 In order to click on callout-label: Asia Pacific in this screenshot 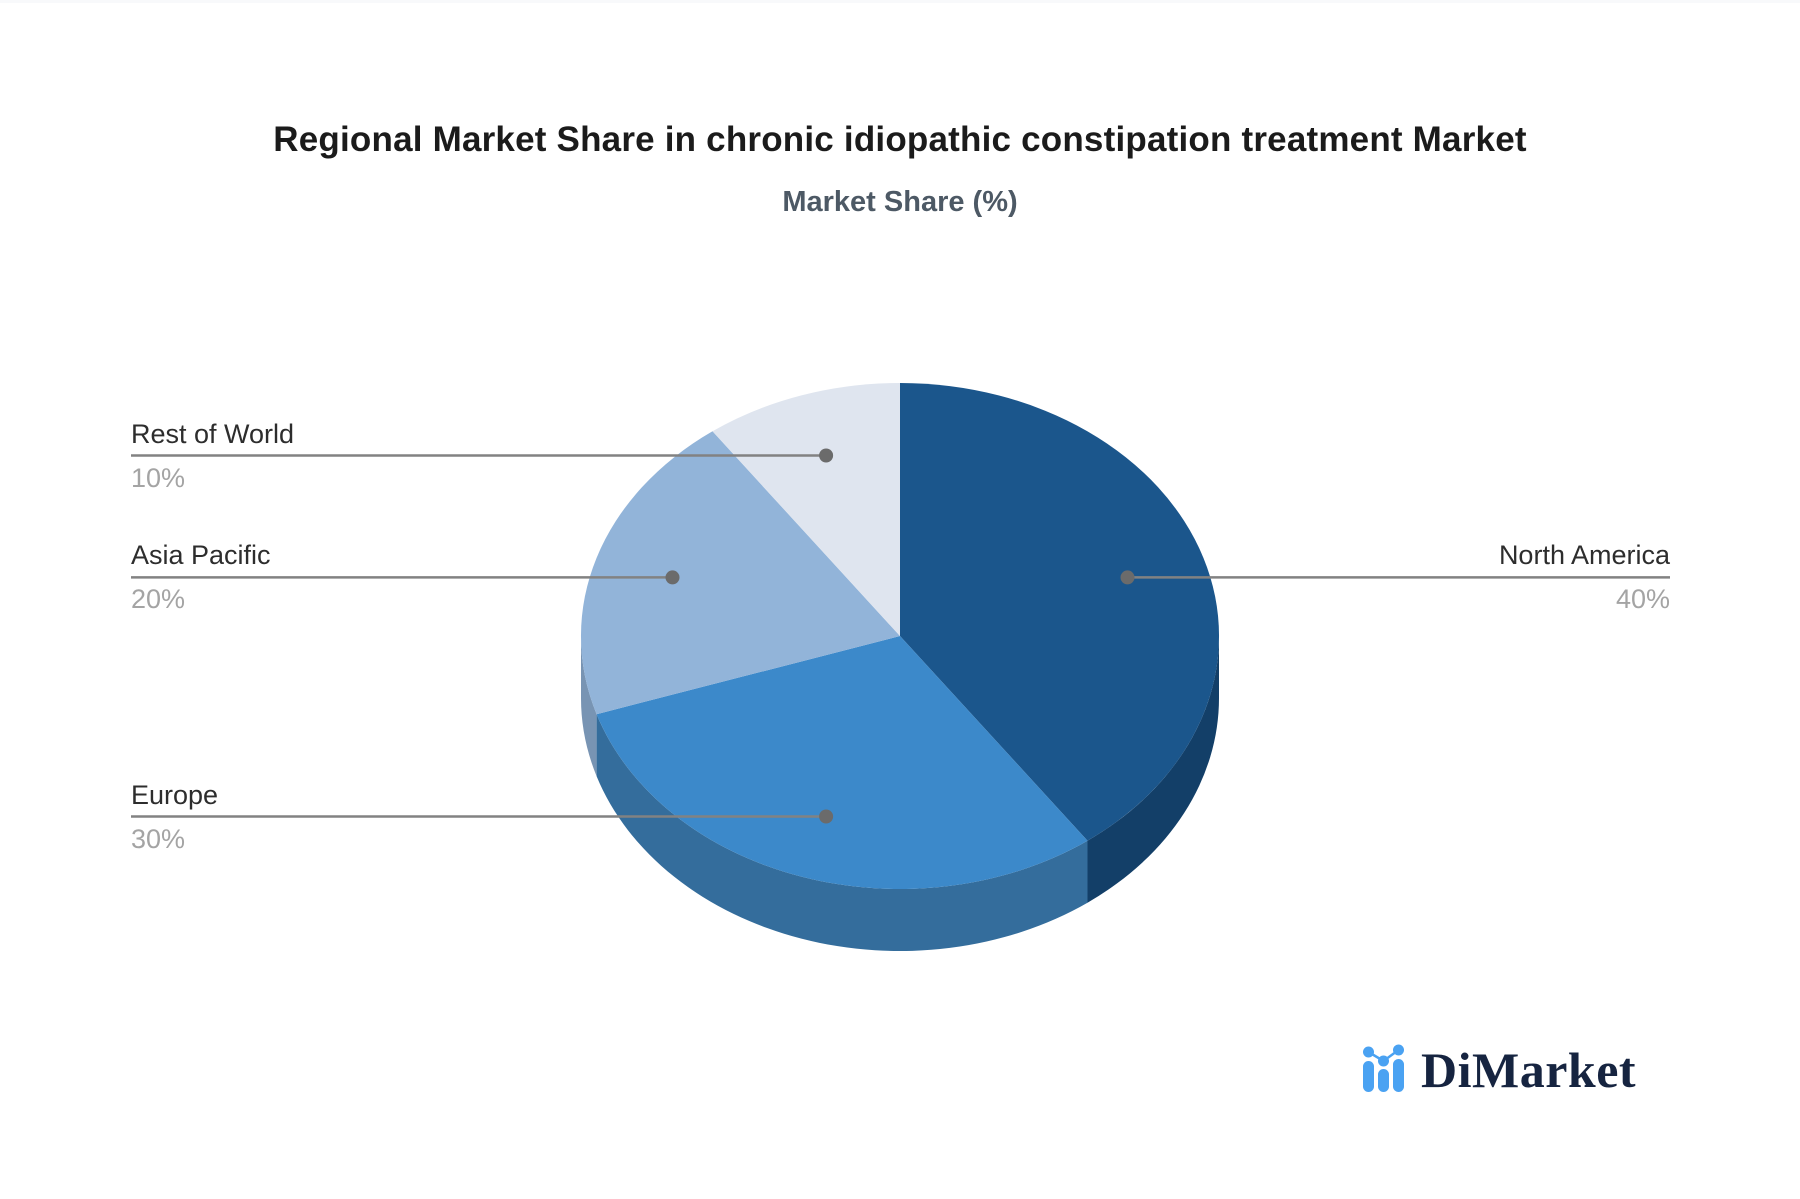, I will do `click(201, 555)`.